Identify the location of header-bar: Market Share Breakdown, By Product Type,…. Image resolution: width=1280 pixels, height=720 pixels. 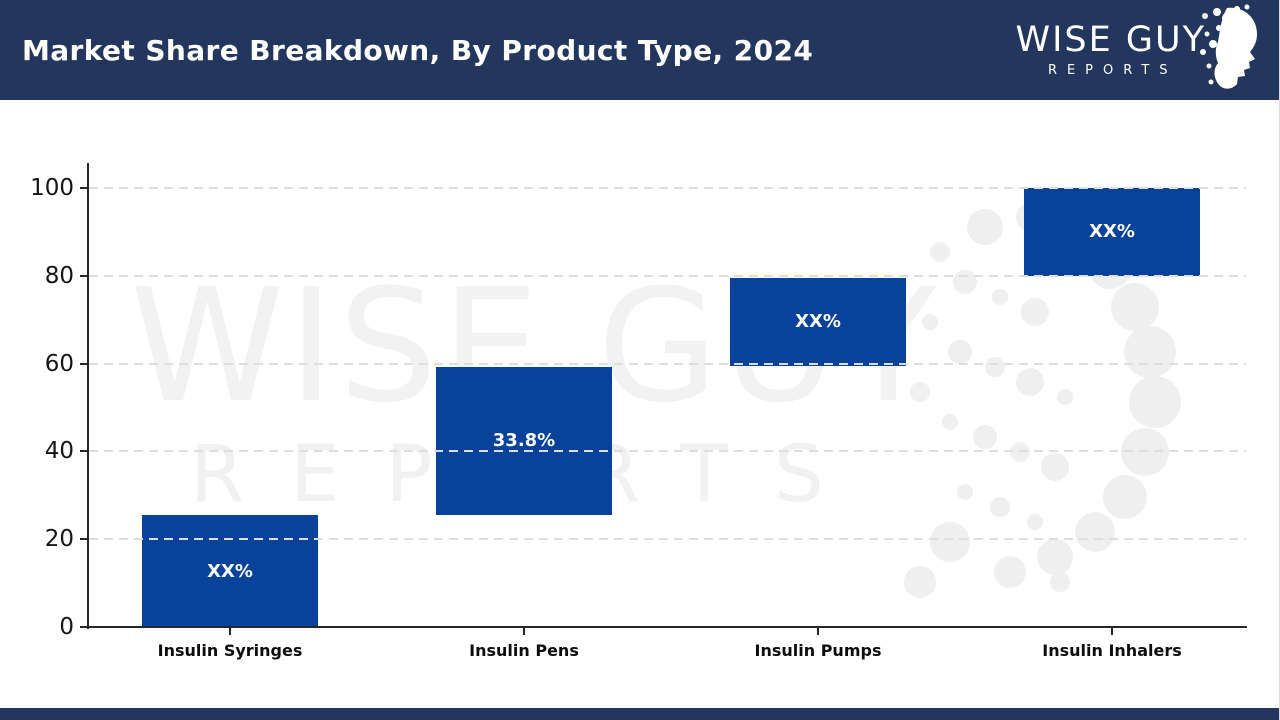
(639, 50).